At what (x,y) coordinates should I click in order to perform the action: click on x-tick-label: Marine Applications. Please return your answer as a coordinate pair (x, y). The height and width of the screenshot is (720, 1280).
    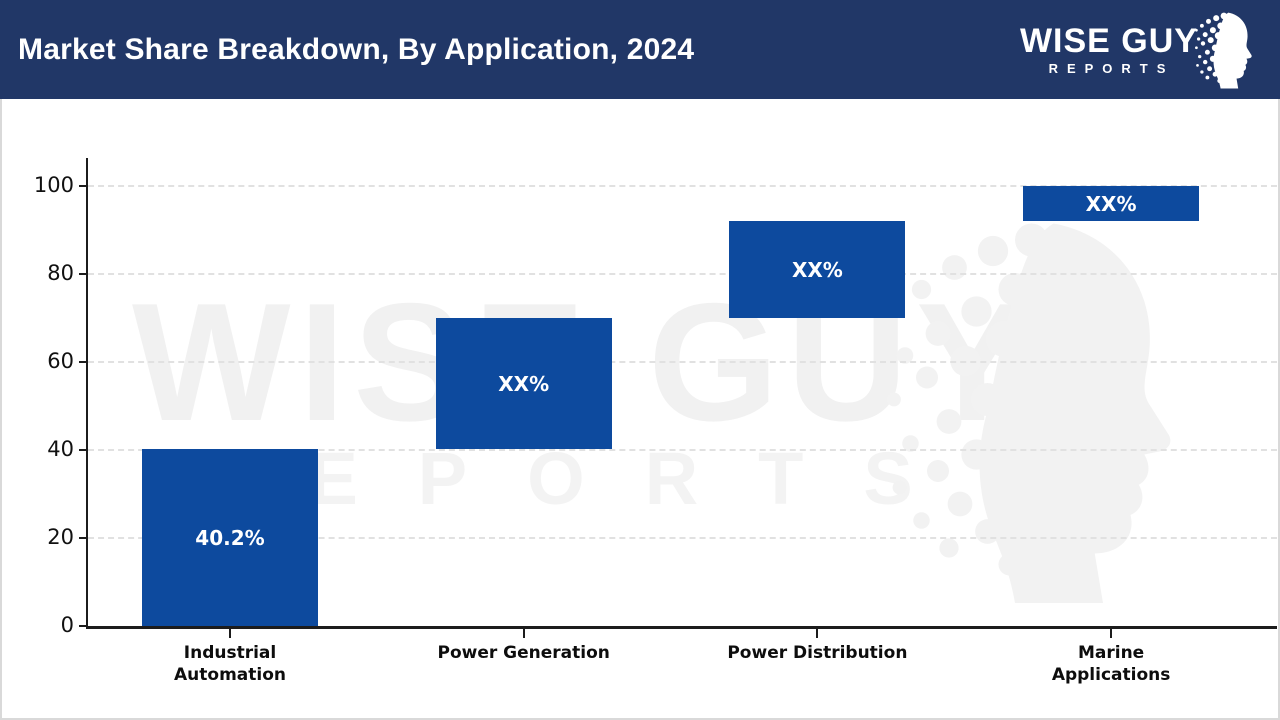
    Looking at the image, I should click on (1111, 664).